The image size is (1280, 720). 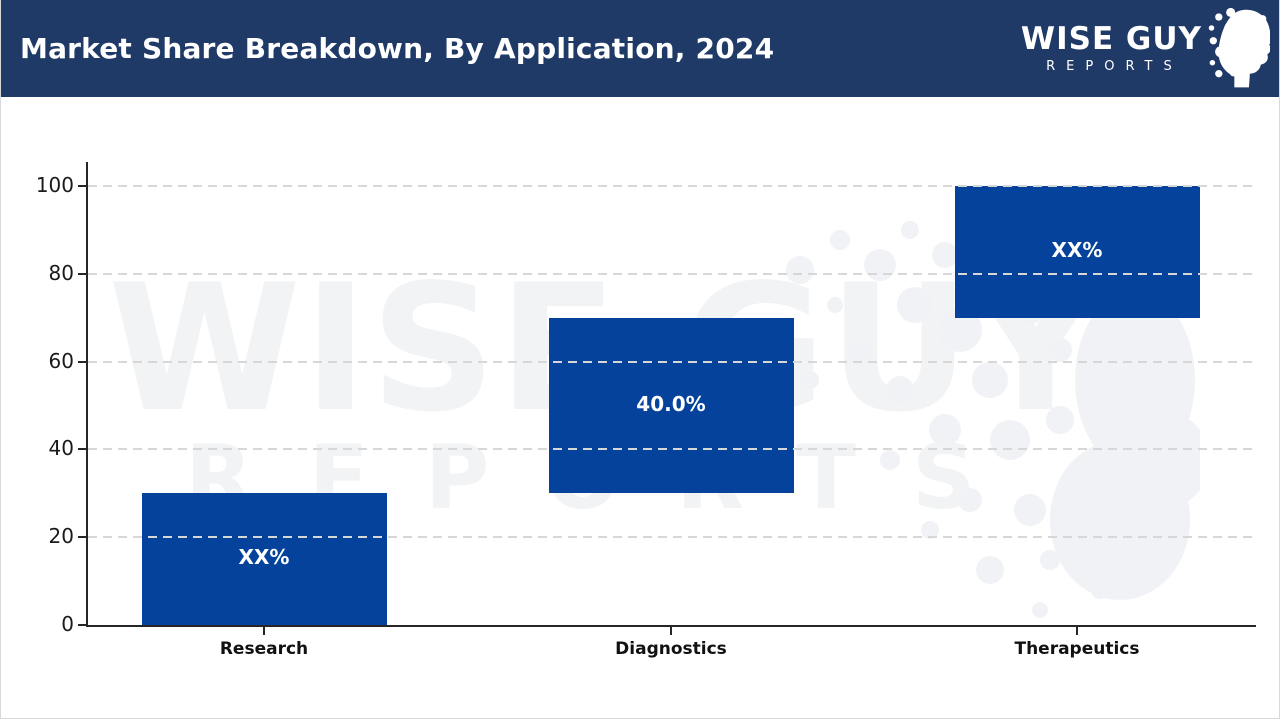 What do you see at coordinates (671, 649) in the screenshot?
I see `category-label-diagnostics: Diagnostics` at bounding box center [671, 649].